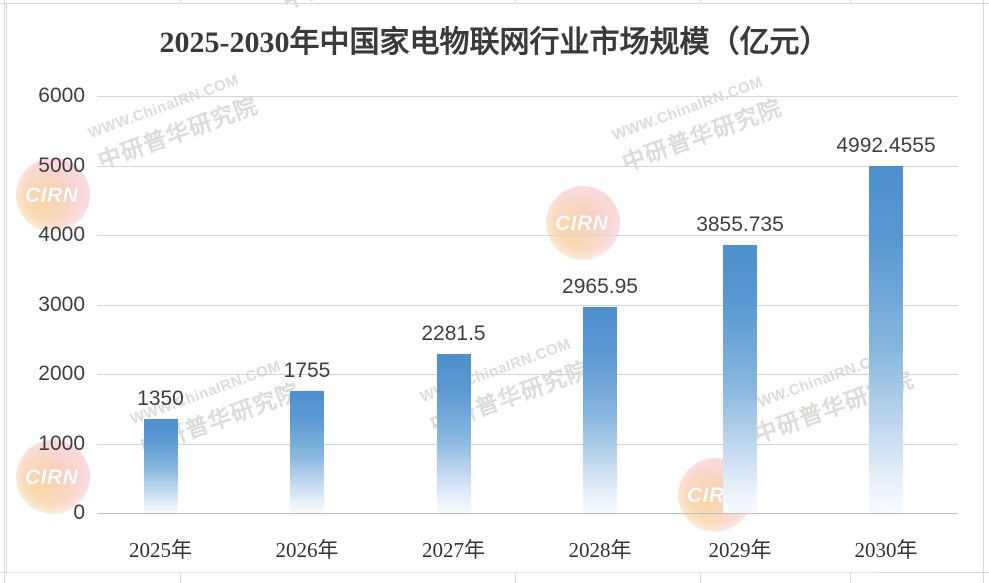 The height and width of the screenshot is (583, 989). I want to click on bar-value-label: 2965.95, so click(600, 286).